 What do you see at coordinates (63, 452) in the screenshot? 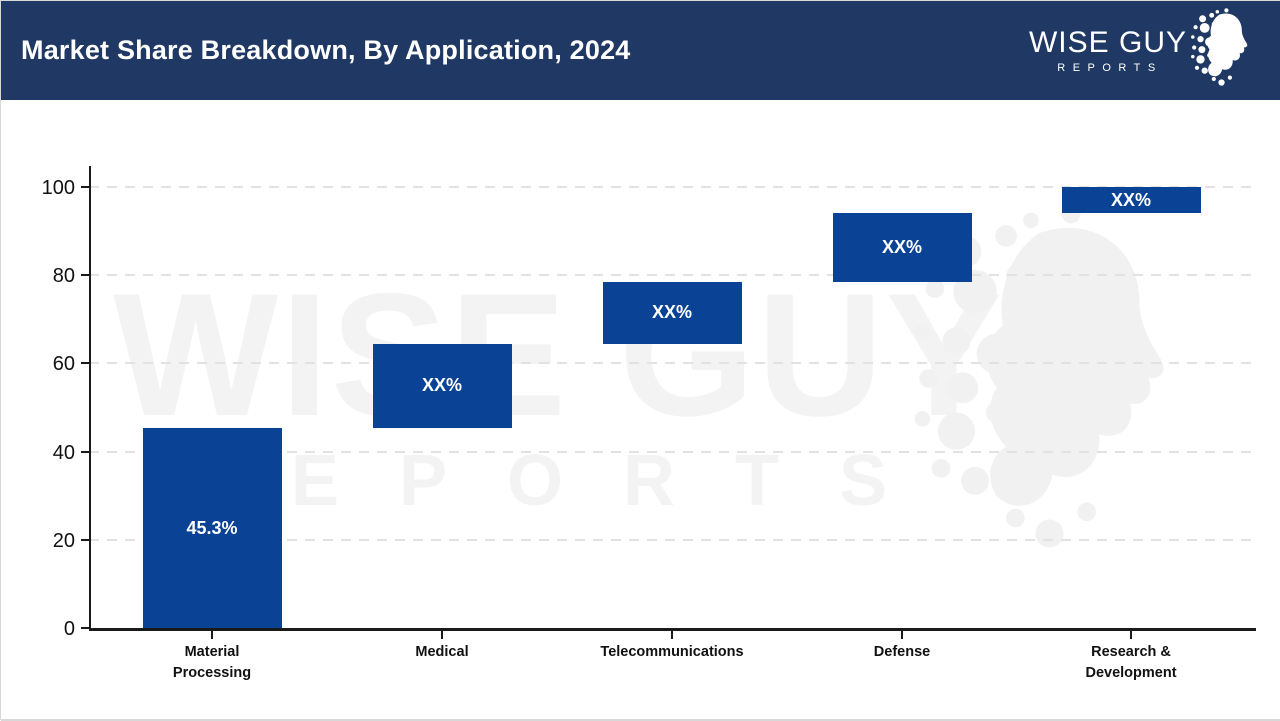
I see `y-tick-label-40: 40` at bounding box center [63, 452].